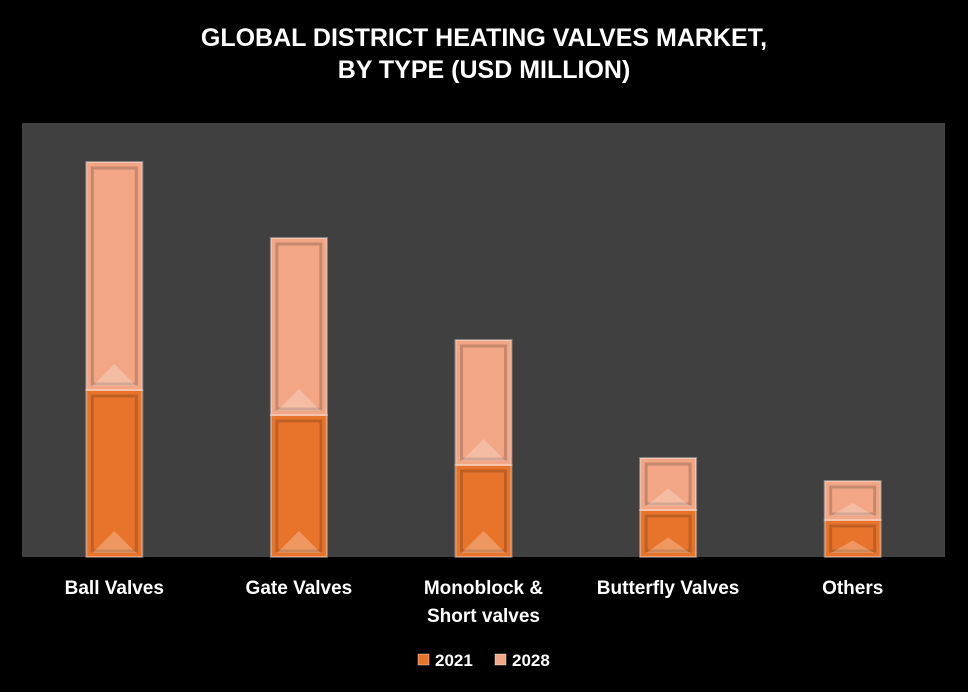 The height and width of the screenshot is (692, 968). I want to click on legend-label: 2021, so click(454, 660).